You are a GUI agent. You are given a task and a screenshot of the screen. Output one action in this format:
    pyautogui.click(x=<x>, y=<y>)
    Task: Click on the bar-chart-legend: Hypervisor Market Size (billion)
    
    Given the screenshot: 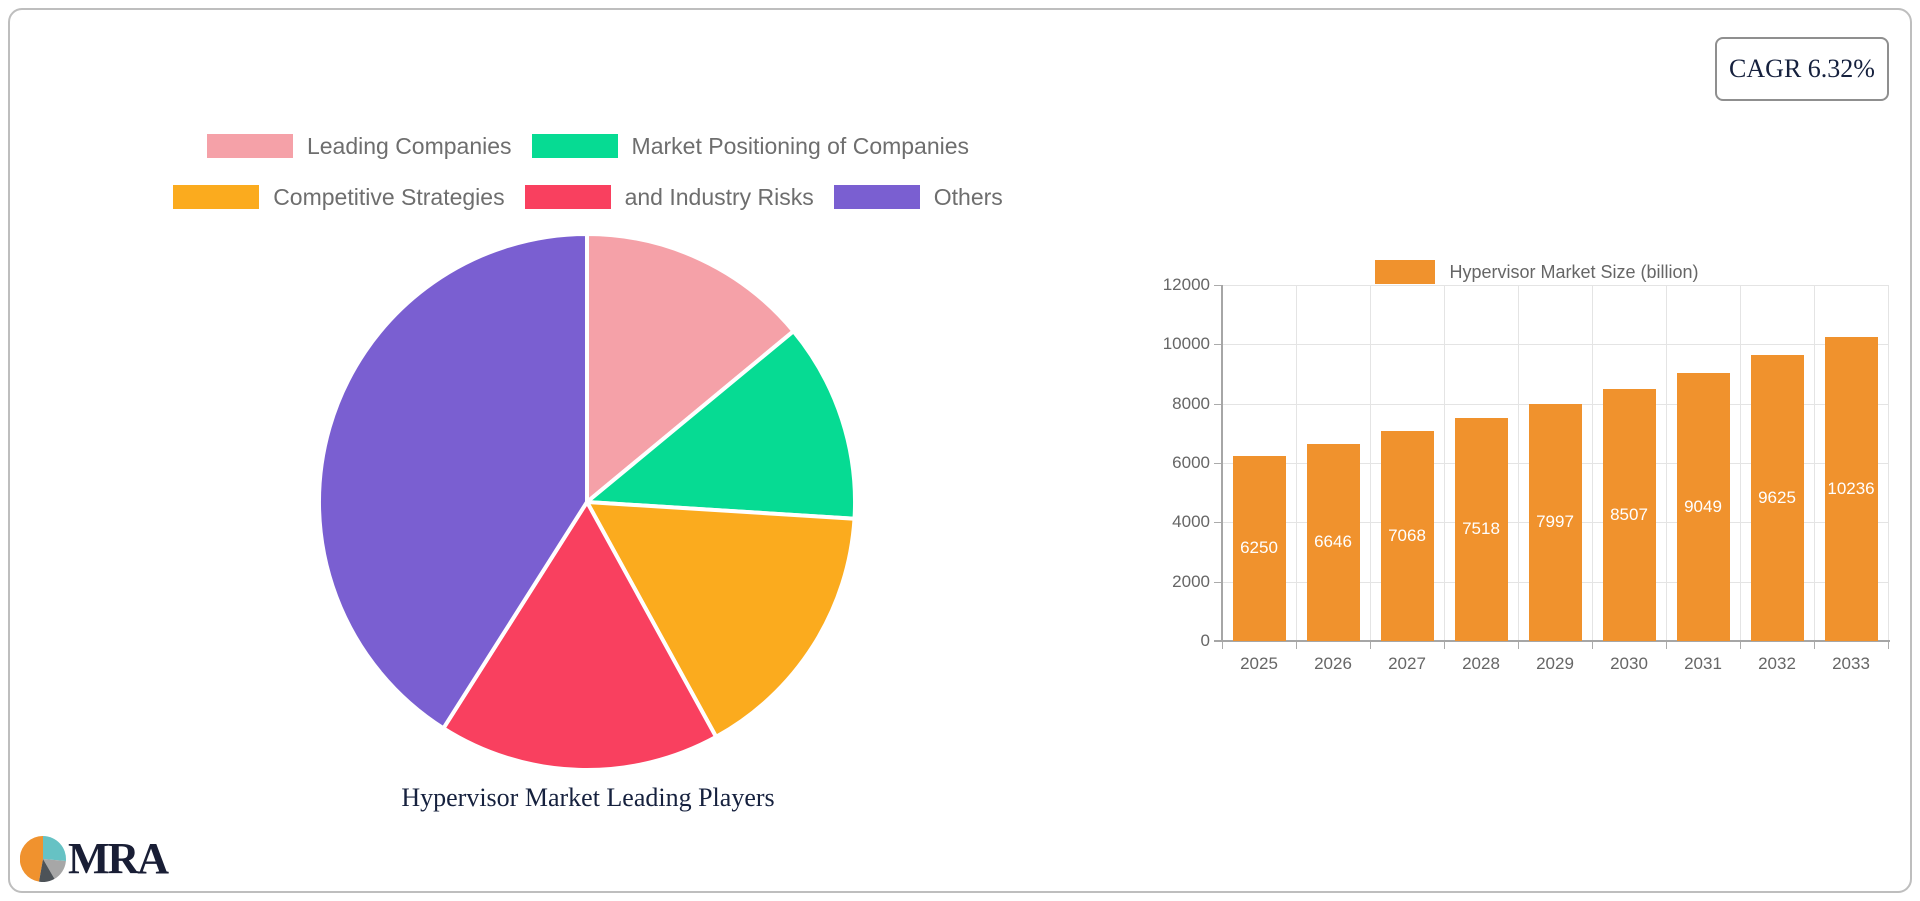 What is the action you would take?
    pyautogui.click(x=1537, y=272)
    